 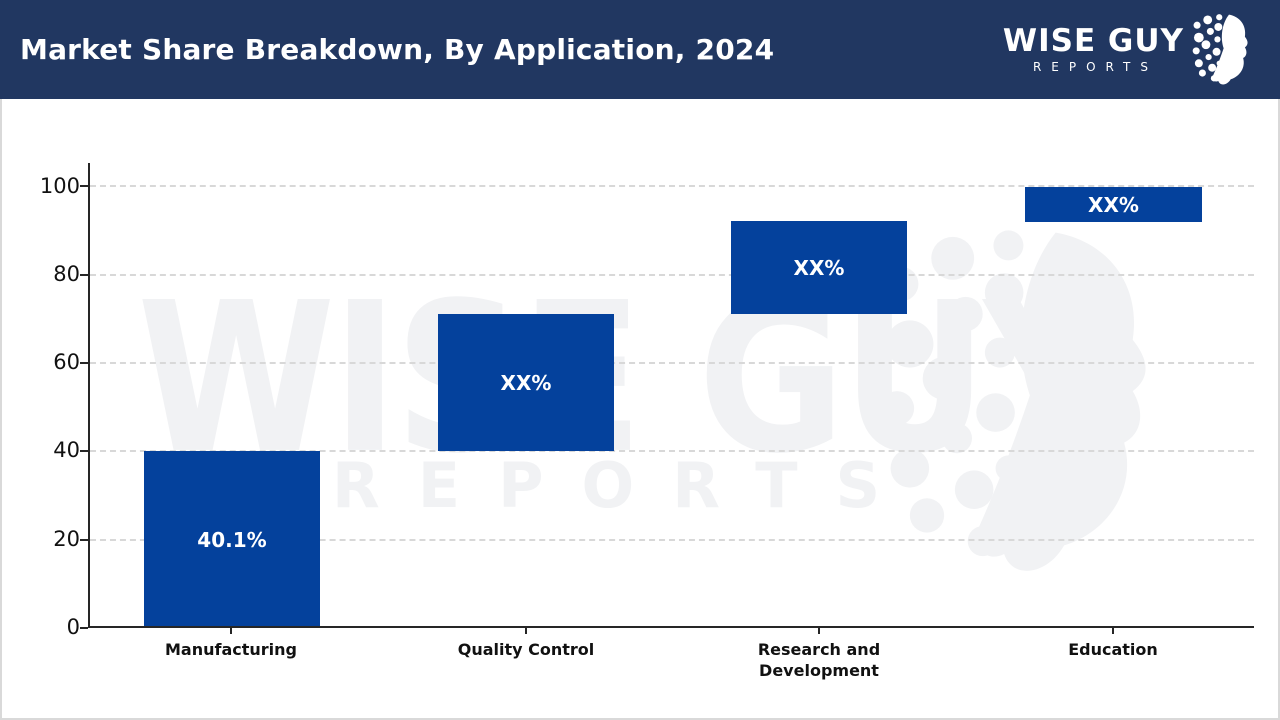 What do you see at coordinates (819, 649) in the screenshot?
I see `x-label-line1: Research and` at bounding box center [819, 649].